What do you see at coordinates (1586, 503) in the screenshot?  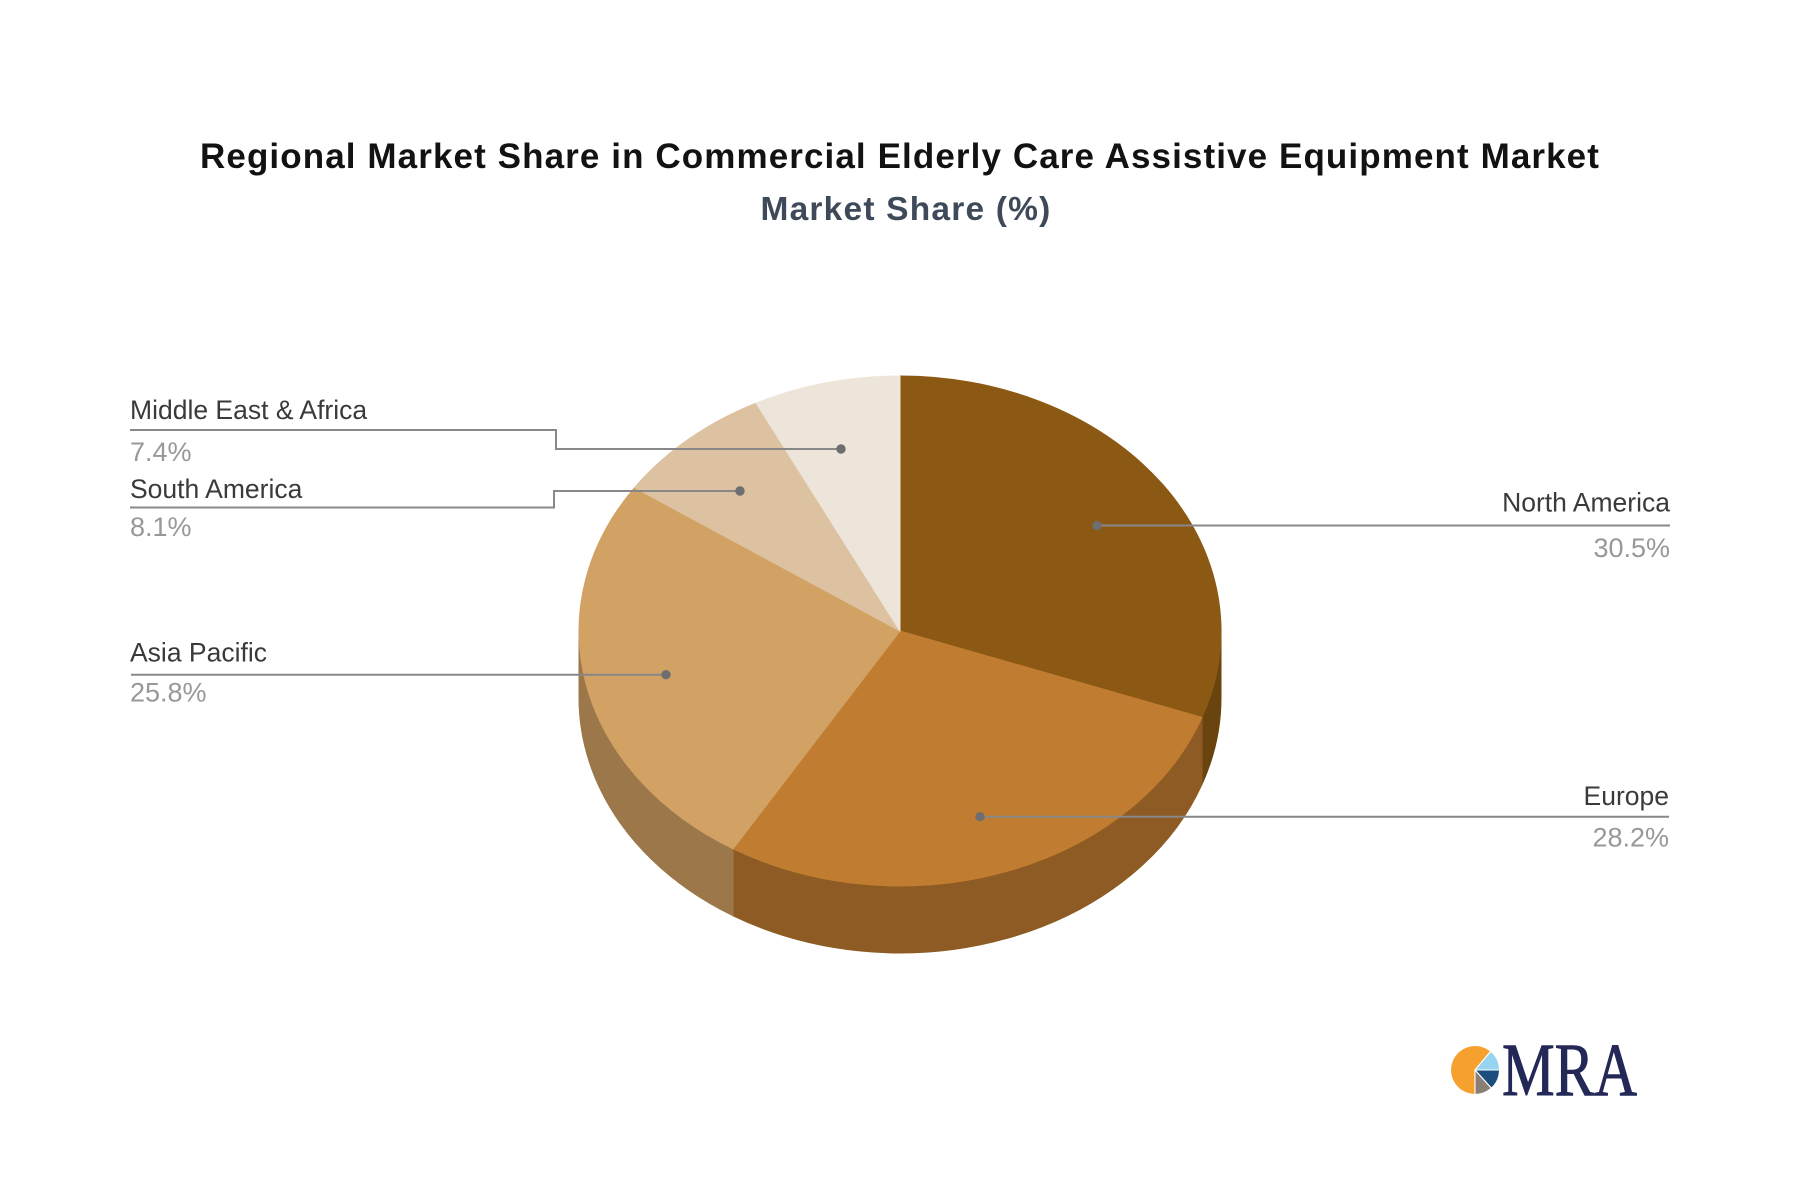 I see `svg-text: North America` at bounding box center [1586, 503].